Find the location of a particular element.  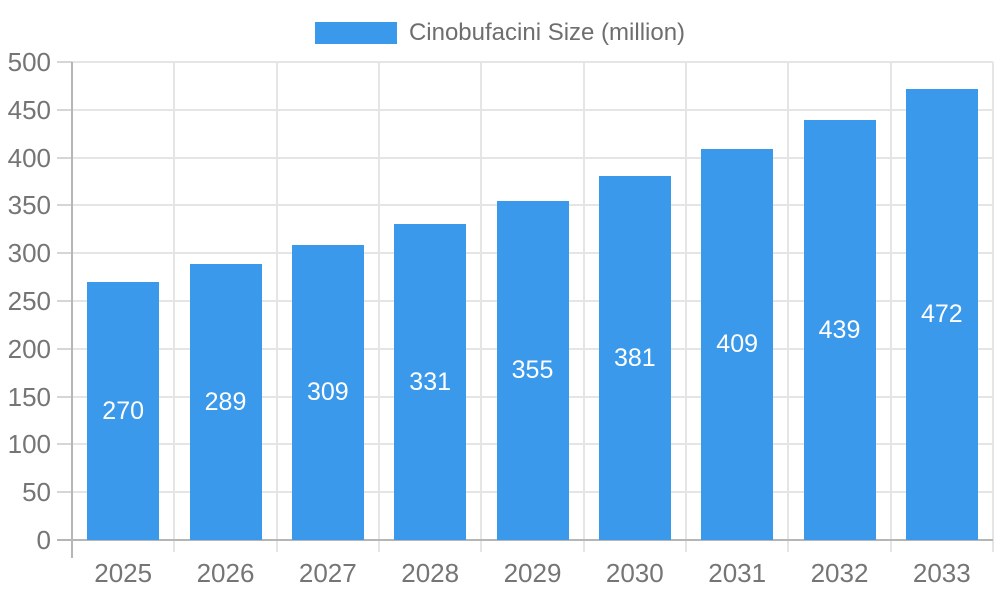

x-axis-tick-label: 2033 is located at coordinates (941, 573).